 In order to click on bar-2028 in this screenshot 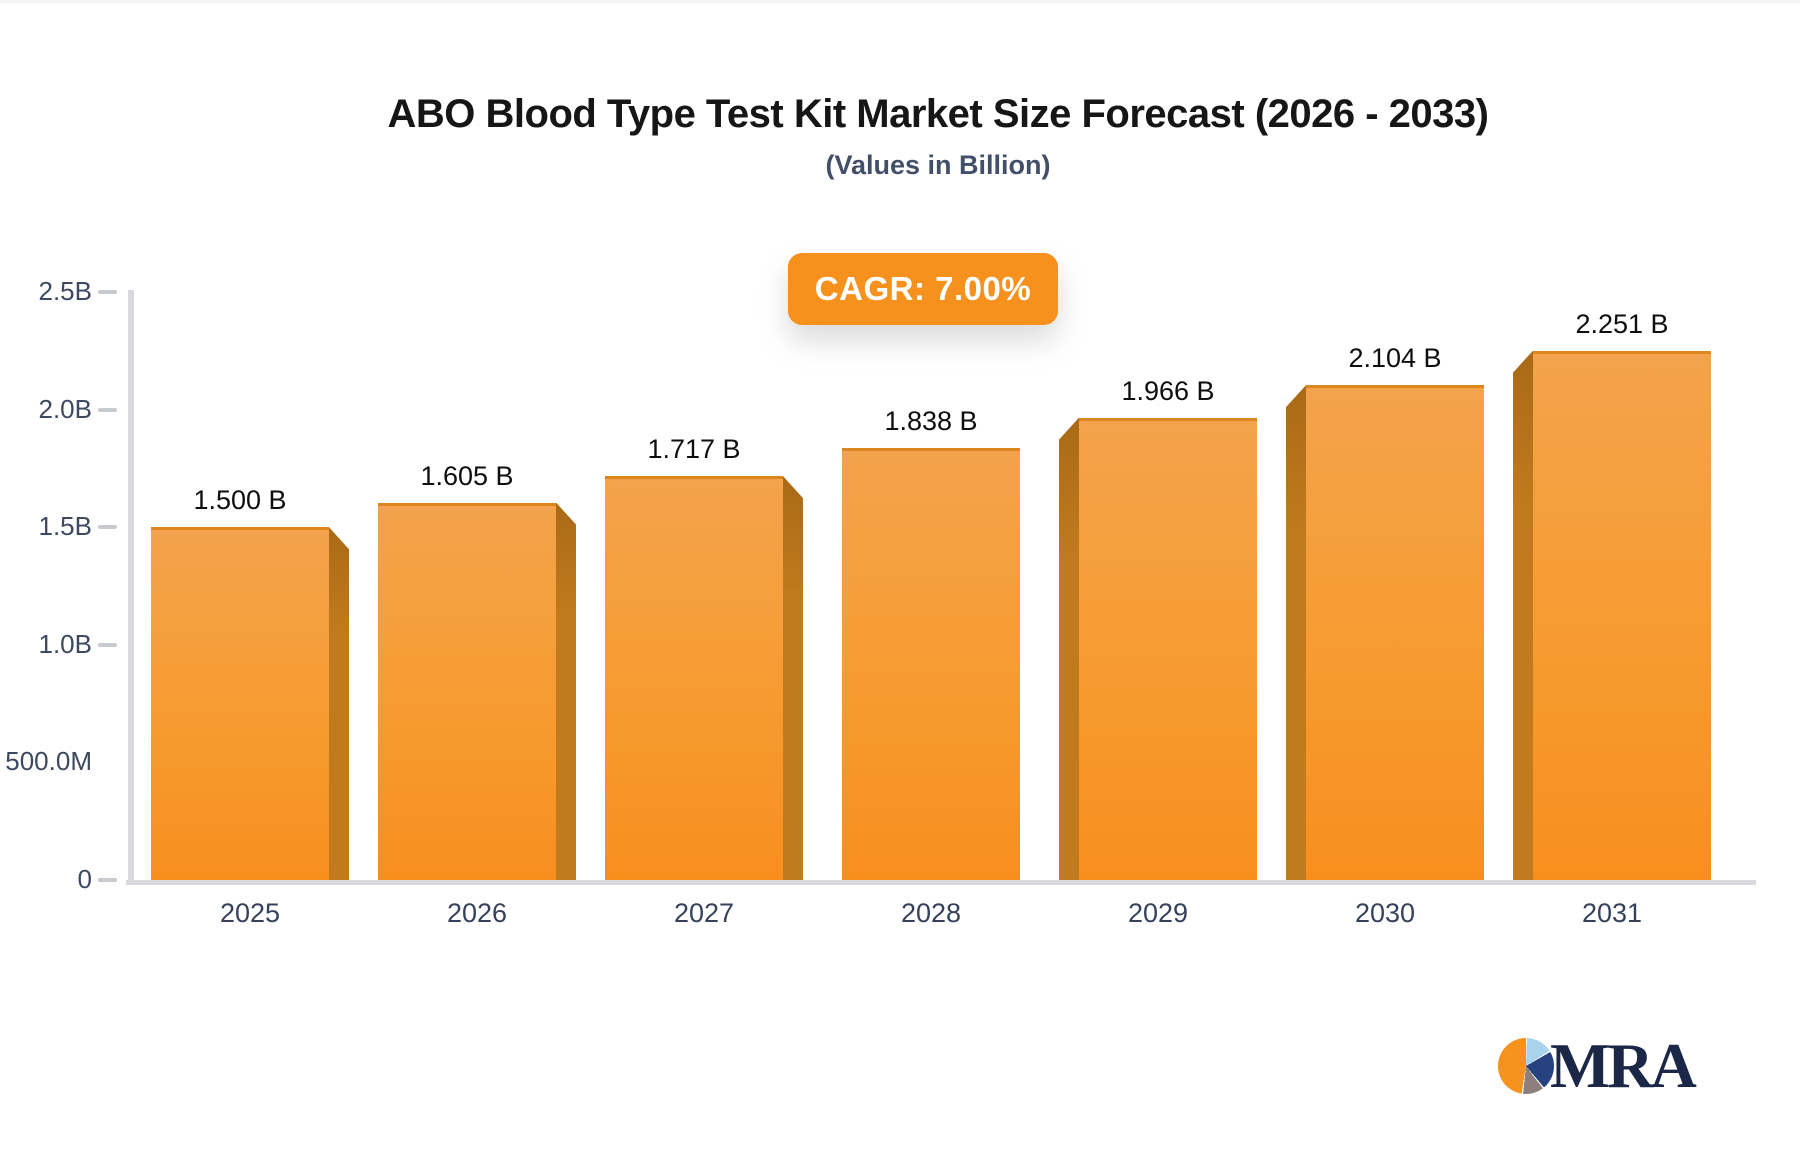, I will do `click(931, 663)`.